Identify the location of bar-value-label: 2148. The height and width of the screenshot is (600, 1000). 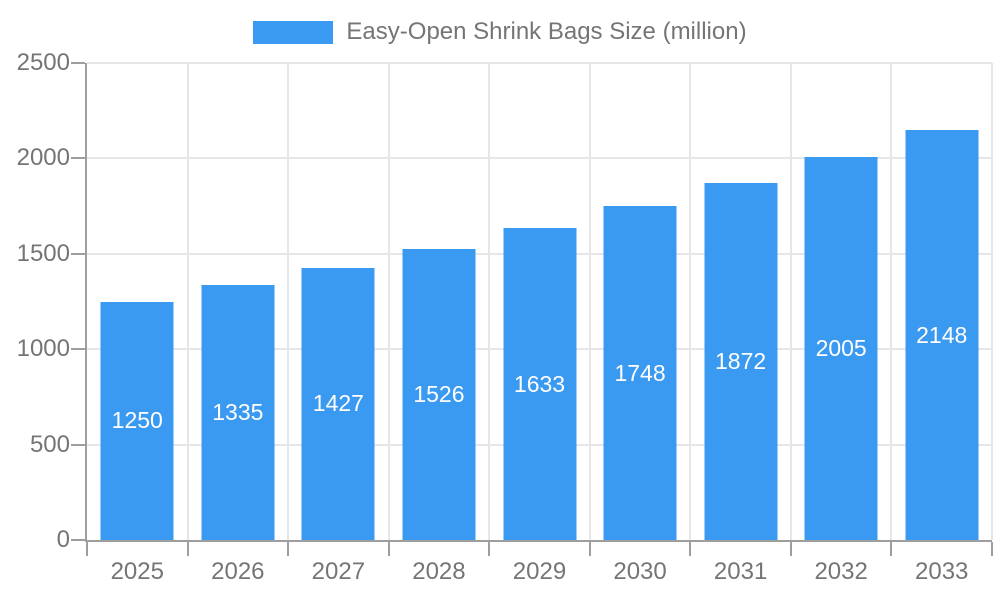
(942, 334).